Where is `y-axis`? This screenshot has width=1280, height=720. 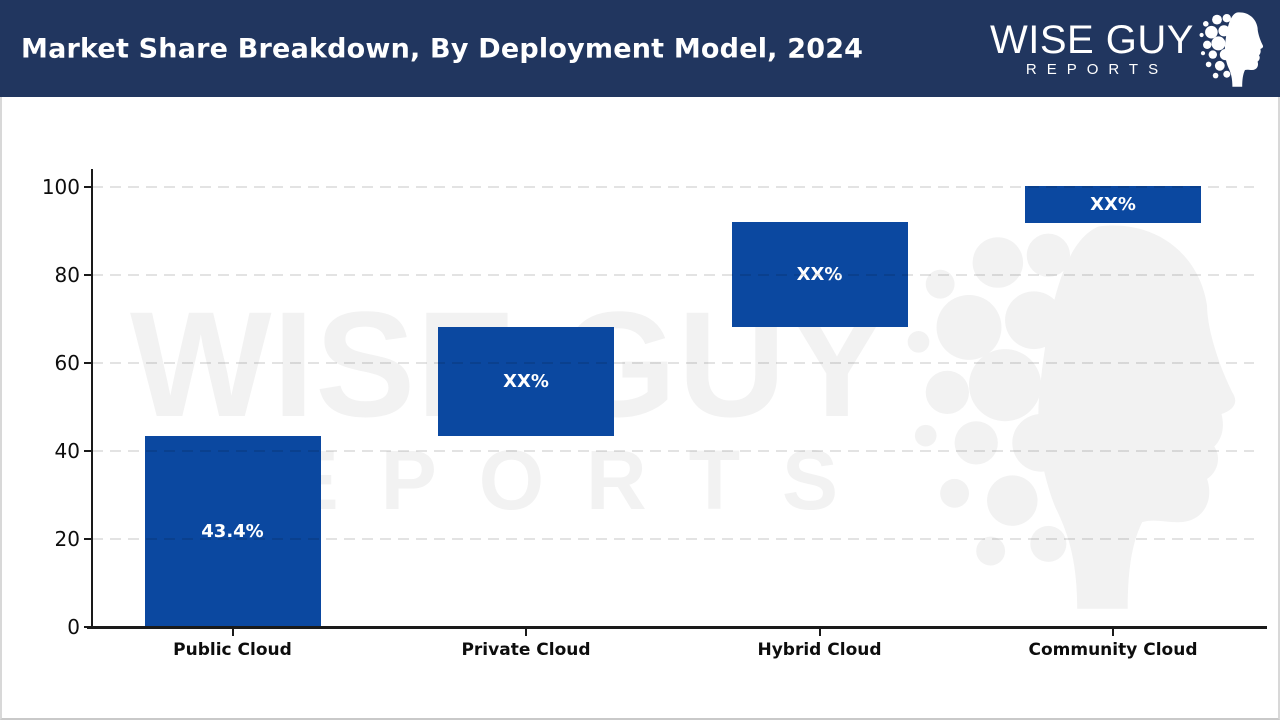
y-axis is located at coordinates (92, 398).